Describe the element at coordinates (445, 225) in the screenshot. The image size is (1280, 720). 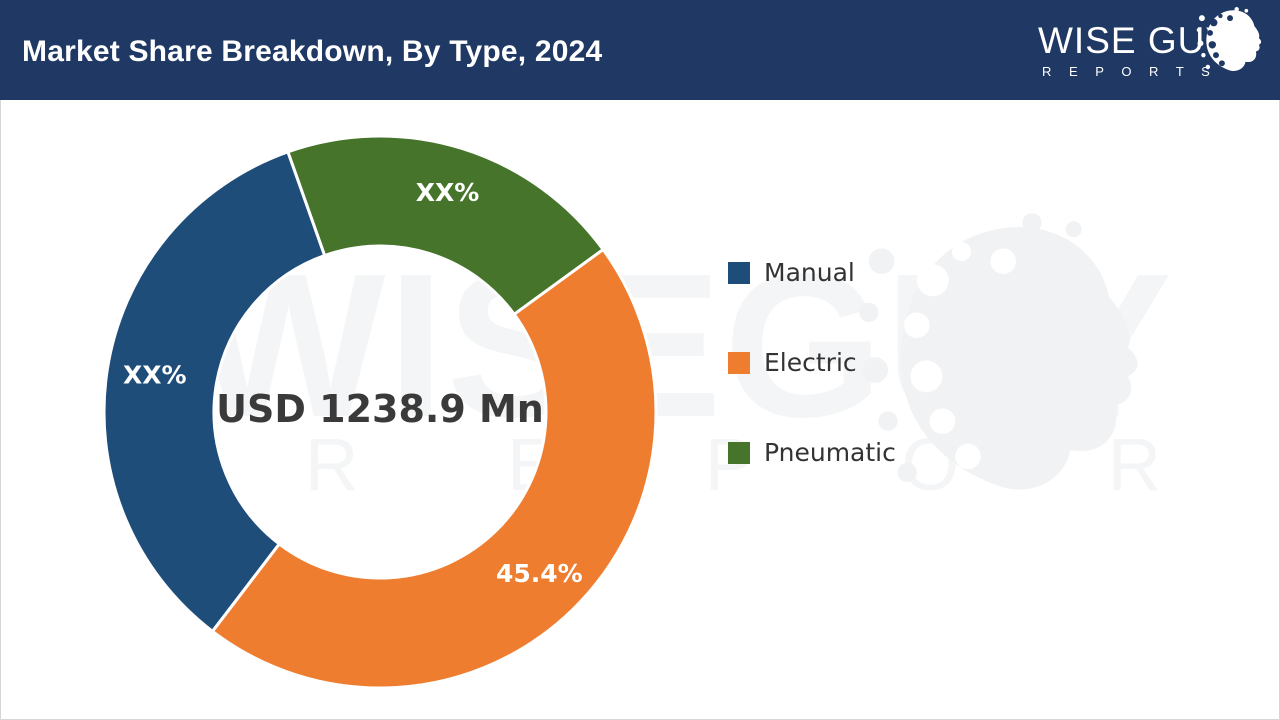
I see `slice-pneumatic` at that location.